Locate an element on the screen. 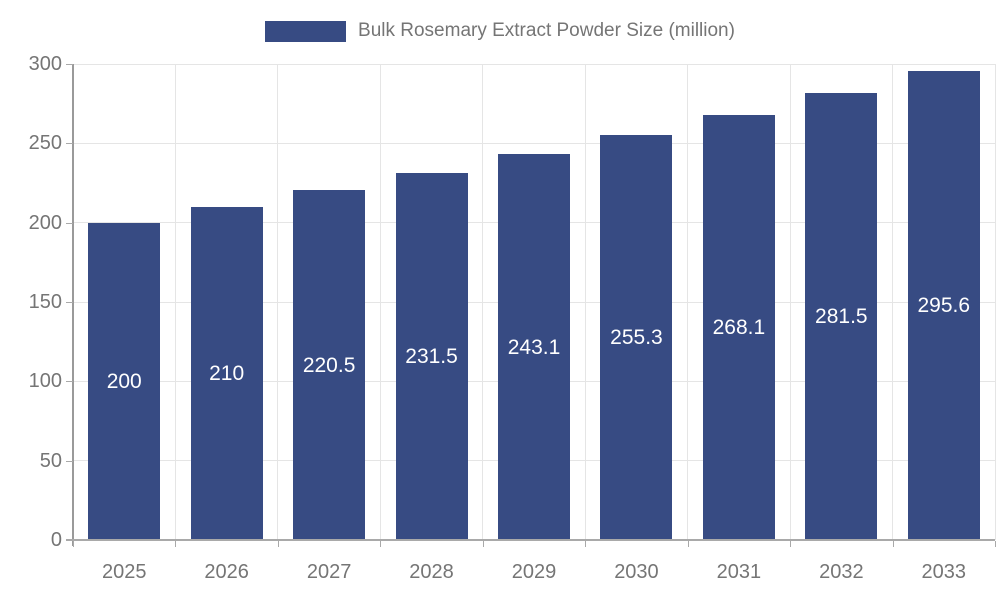  bar-value-label: 243.1 is located at coordinates (534, 347).